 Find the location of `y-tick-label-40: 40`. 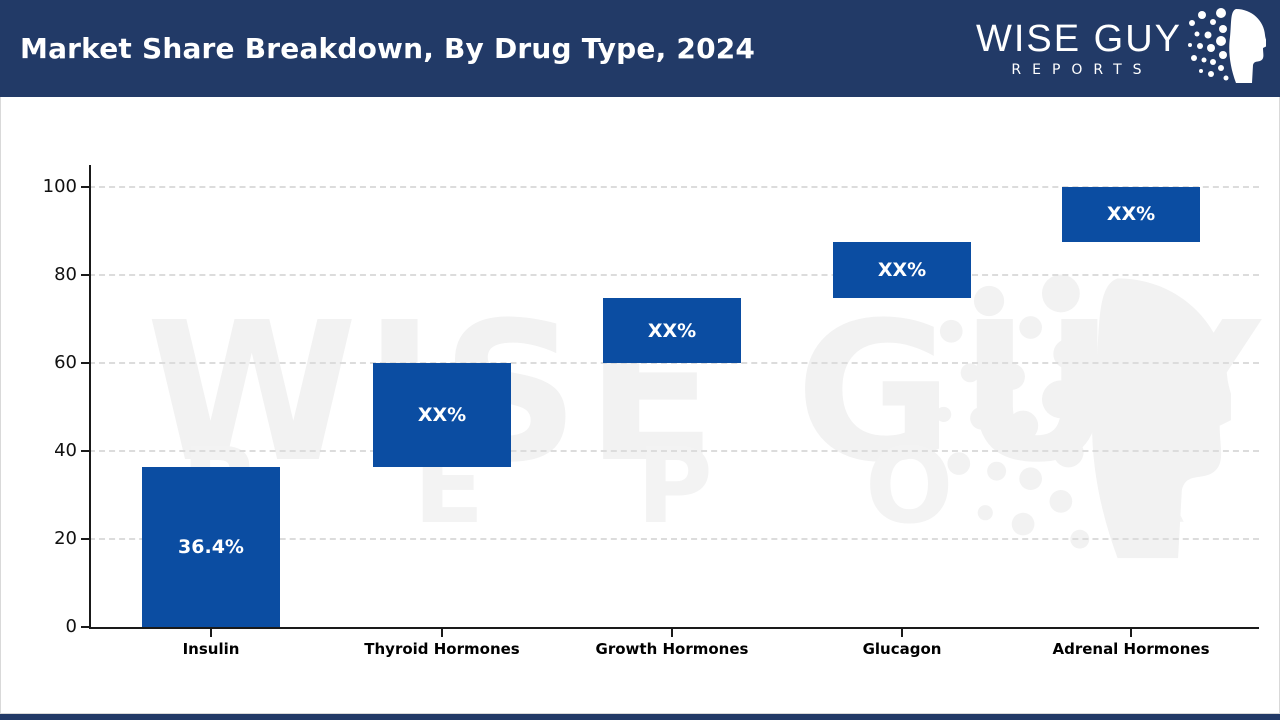

y-tick-label-40: 40 is located at coordinates (65, 450).